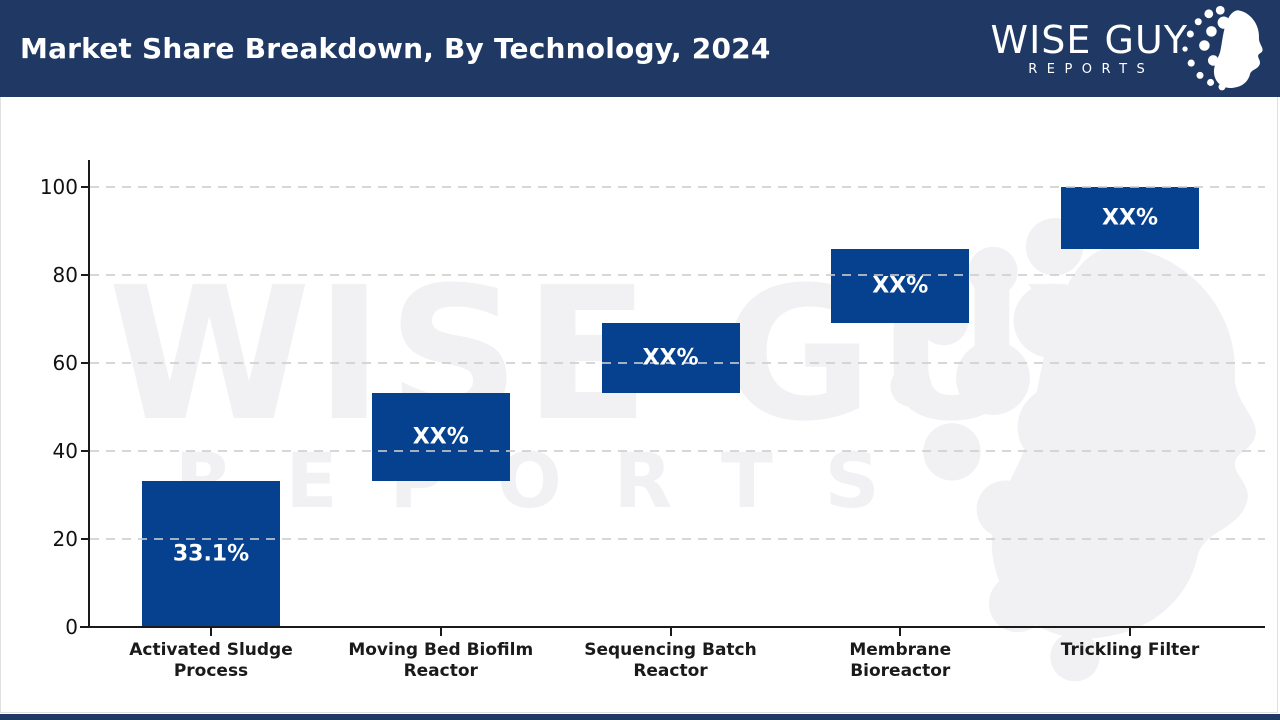 This screenshot has height=720, width=1280. Describe the element at coordinates (900, 660) in the screenshot. I see `x-category-label: Membrane Bioreactor` at that location.